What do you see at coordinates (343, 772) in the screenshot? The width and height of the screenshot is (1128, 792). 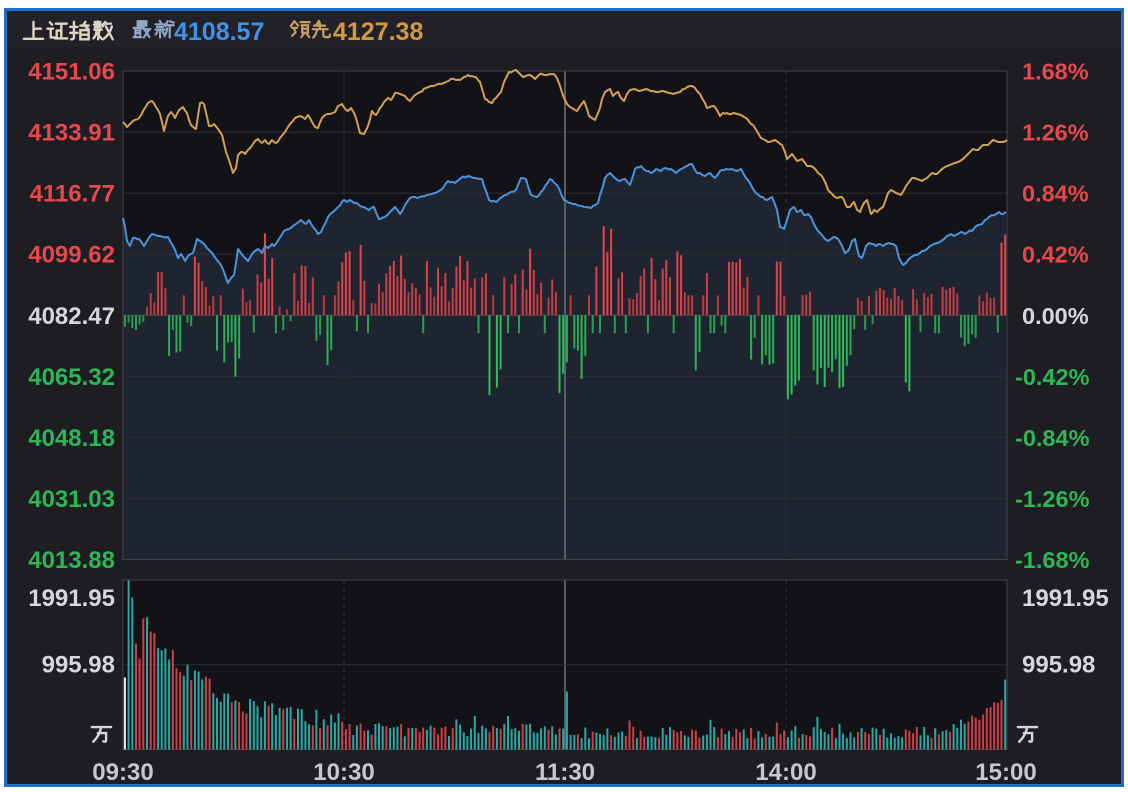 I see `svg-text: 10:30` at bounding box center [343, 772].